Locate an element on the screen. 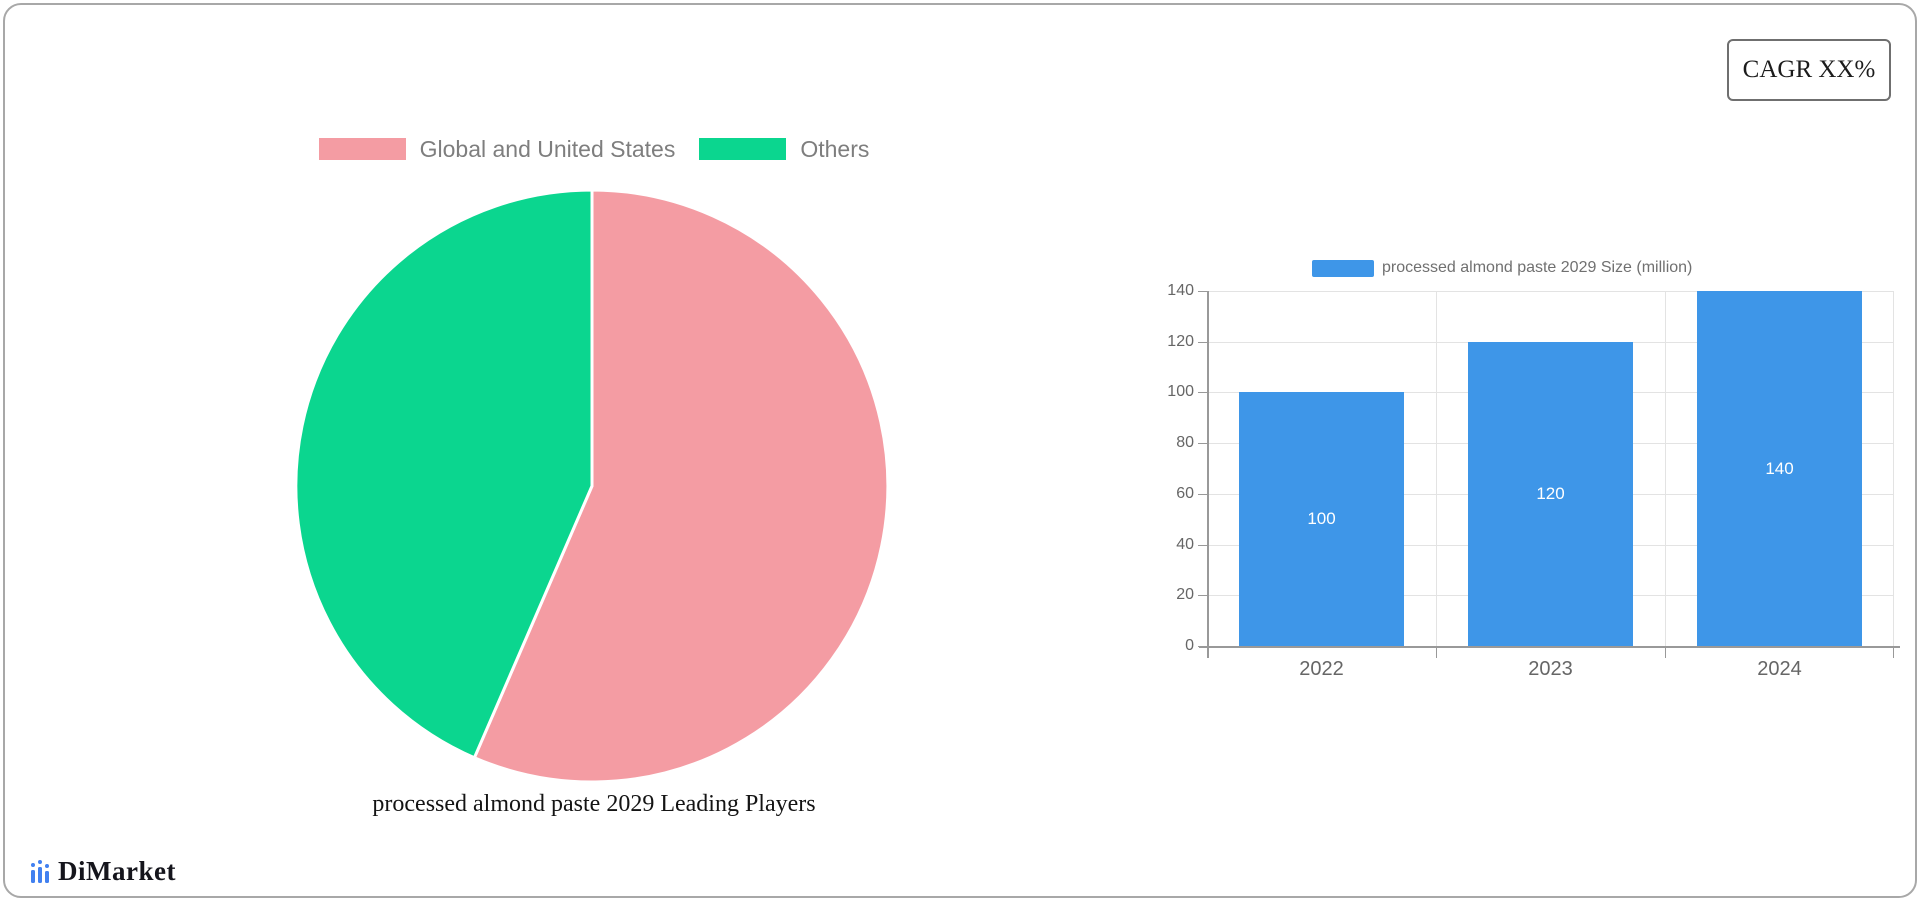 This screenshot has width=1920, height=901. bar-value-2024: 140 is located at coordinates (1779, 468).